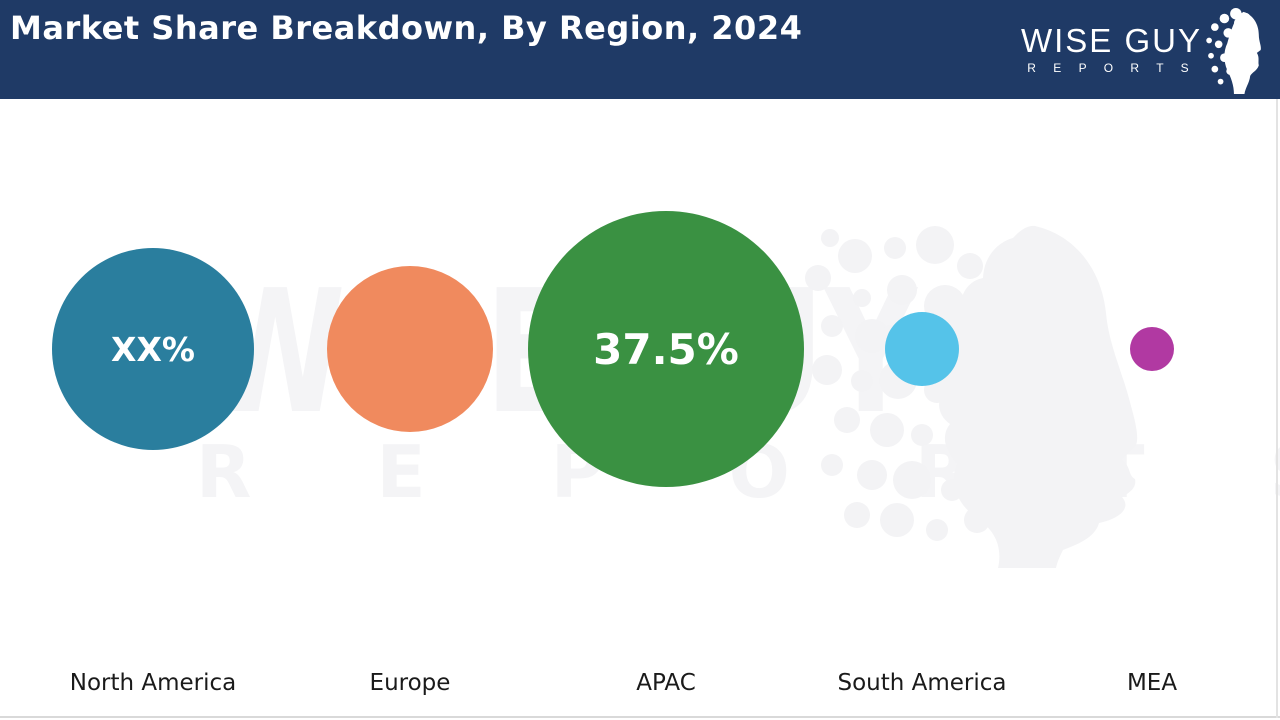  I want to click on bubble-apac: 37.5%, so click(666, 349).